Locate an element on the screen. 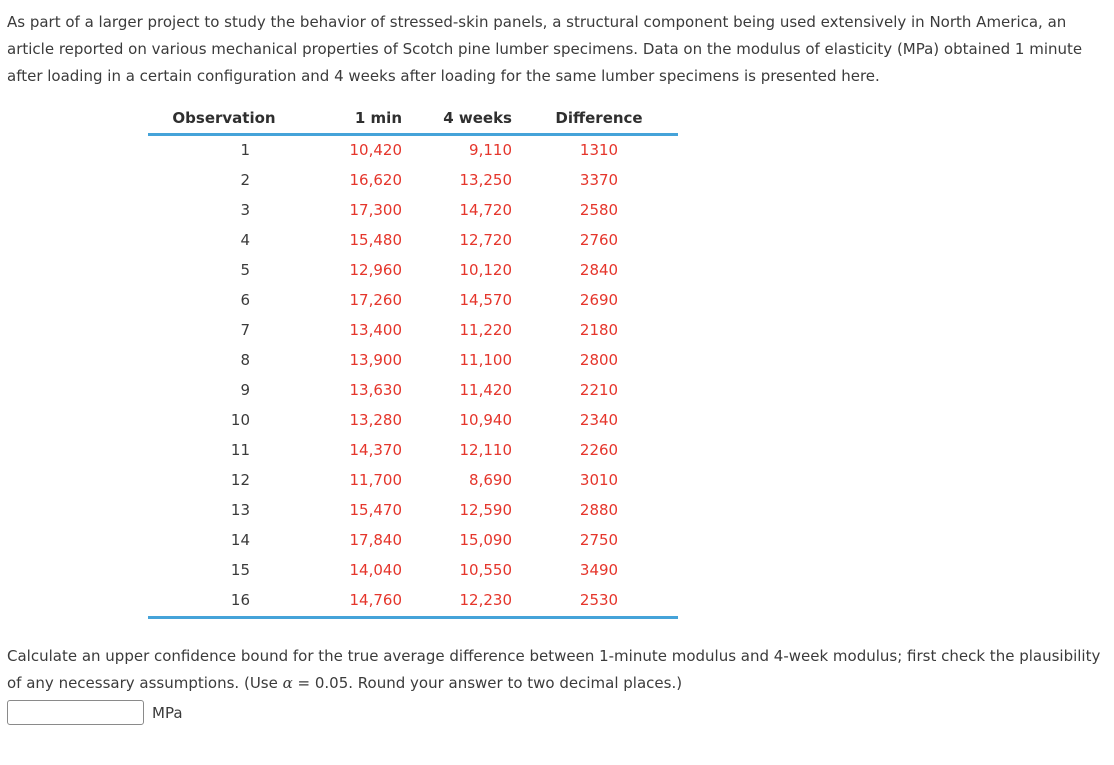 The image size is (1114, 765). alpha-symbol: α is located at coordinates (287, 683).